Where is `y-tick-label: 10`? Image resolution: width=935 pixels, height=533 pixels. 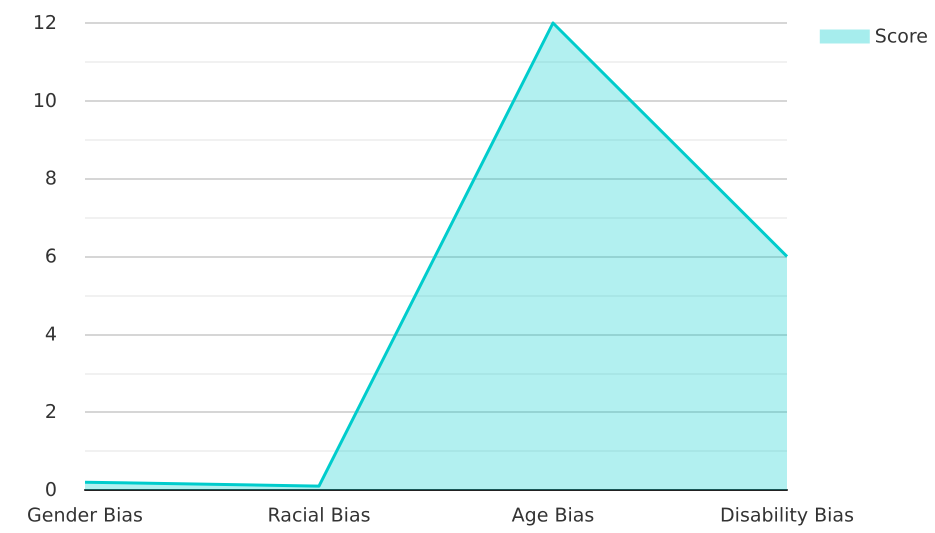 y-tick-label: 10 is located at coordinates (44, 101).